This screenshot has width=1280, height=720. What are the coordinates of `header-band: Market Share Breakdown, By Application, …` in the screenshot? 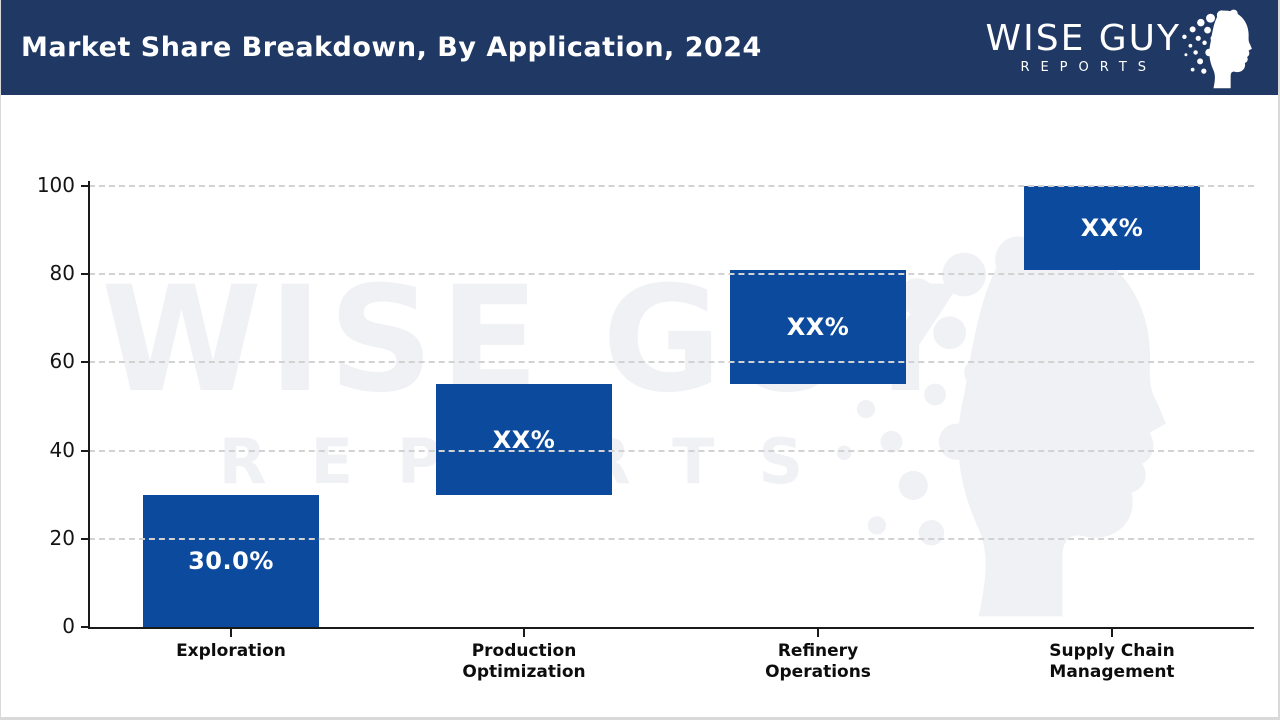 It's located at (639, 47).